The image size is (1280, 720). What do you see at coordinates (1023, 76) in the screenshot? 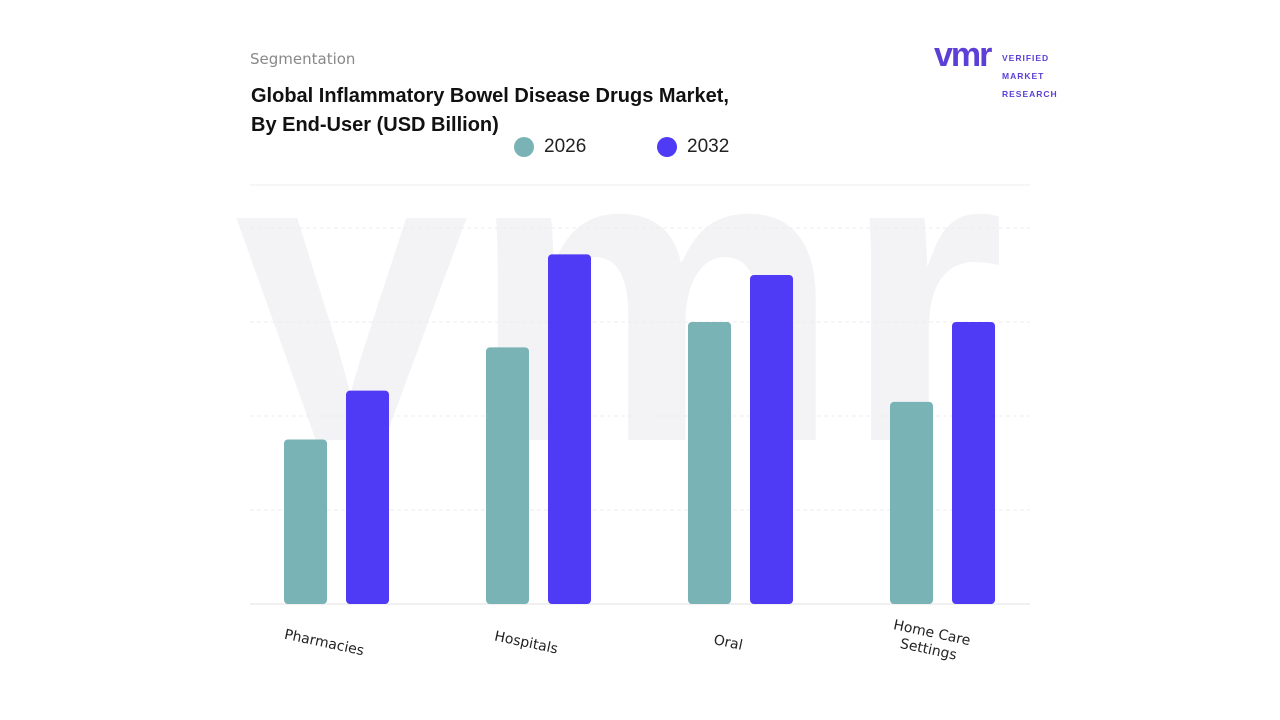
I see `logo-line: MARKET` at bounding box center [1023, 76].